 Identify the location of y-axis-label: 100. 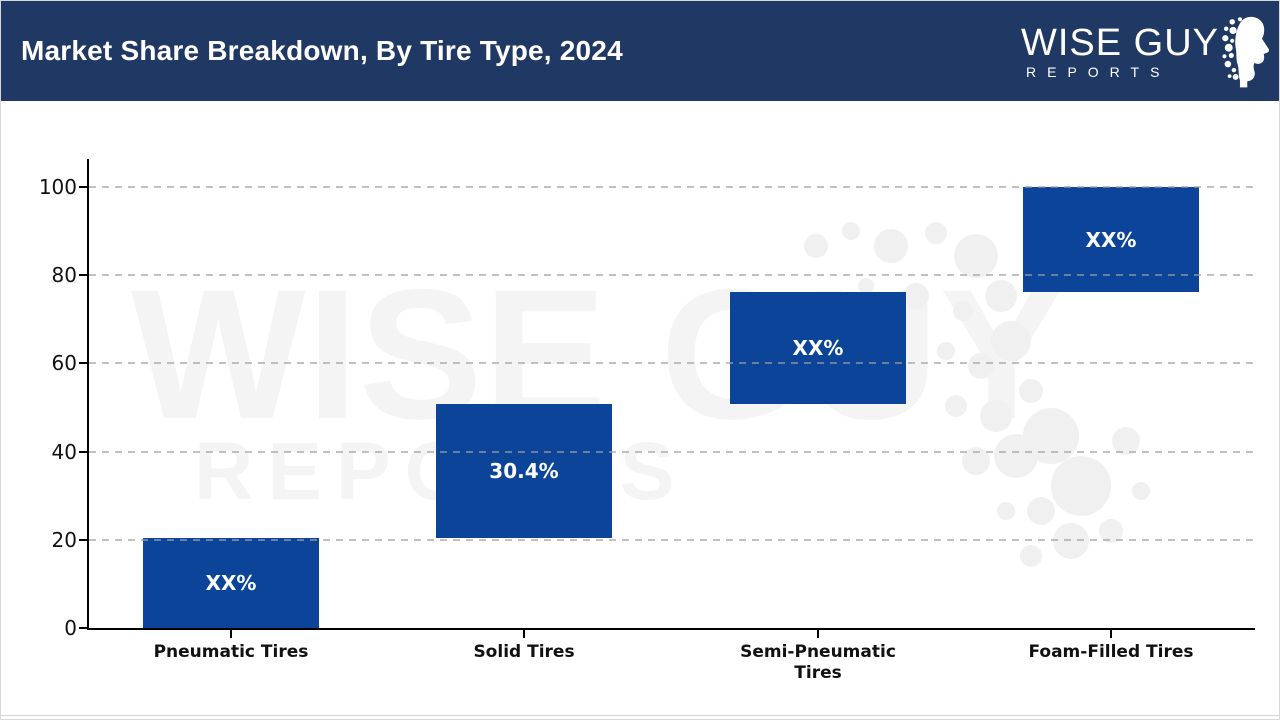
(57, 187).